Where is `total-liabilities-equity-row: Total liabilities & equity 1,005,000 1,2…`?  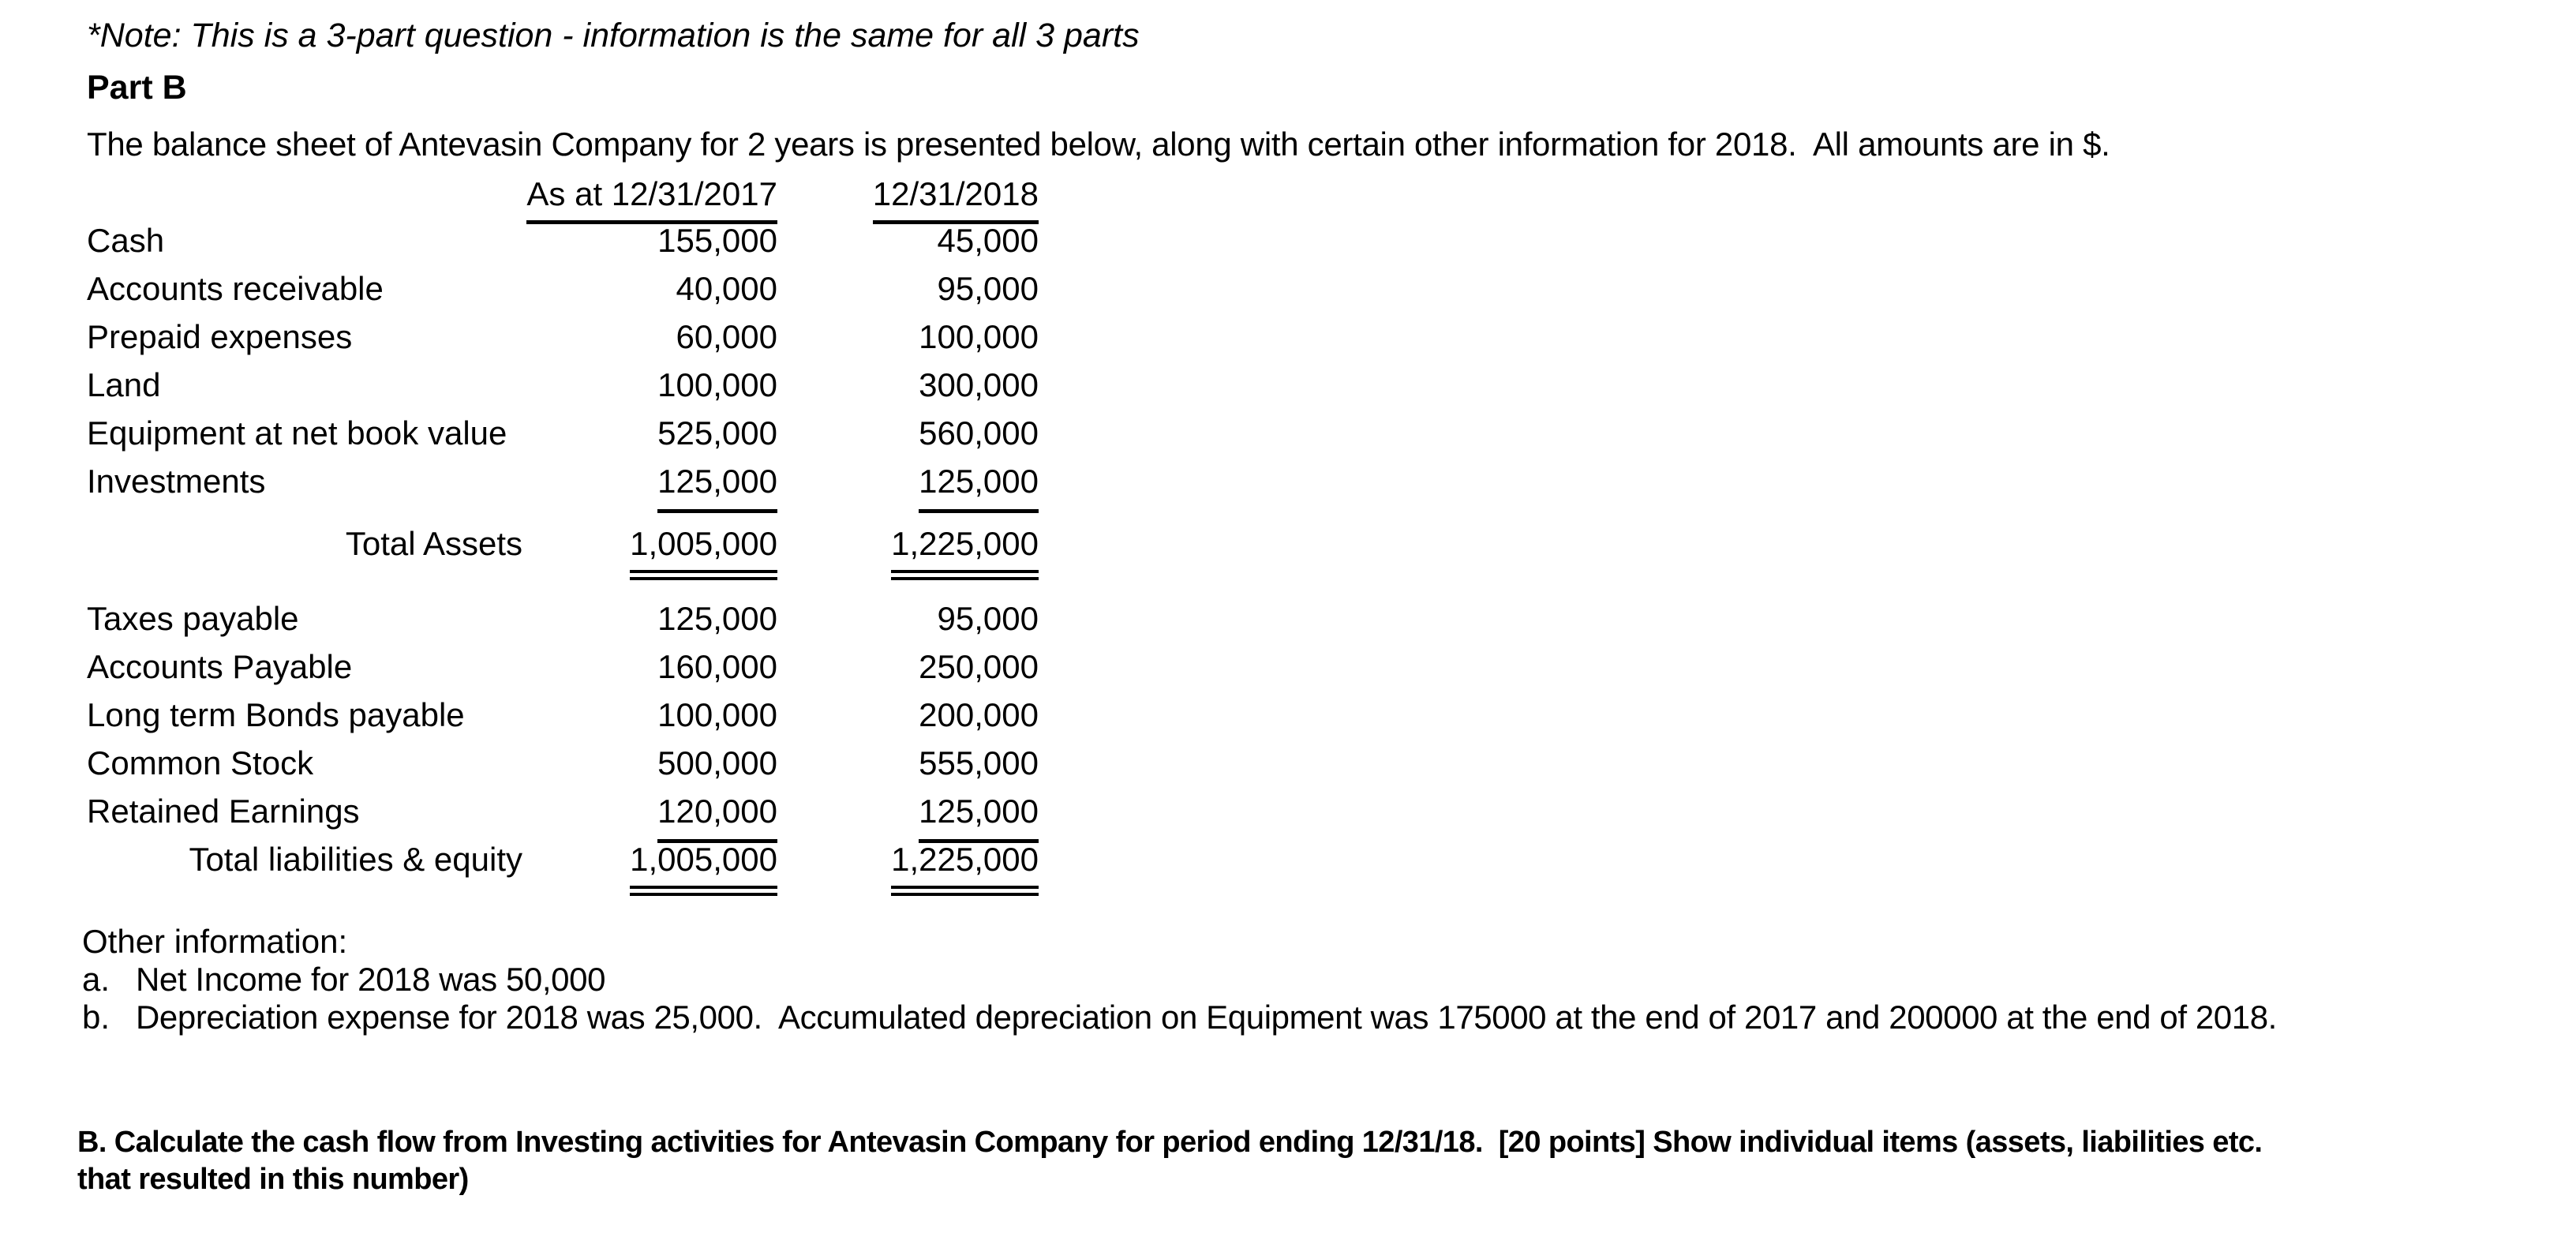 total-liabilities-equity-row: Total liabilities & equity 1,005,000 1,2… is located at coordinates (552, 866).